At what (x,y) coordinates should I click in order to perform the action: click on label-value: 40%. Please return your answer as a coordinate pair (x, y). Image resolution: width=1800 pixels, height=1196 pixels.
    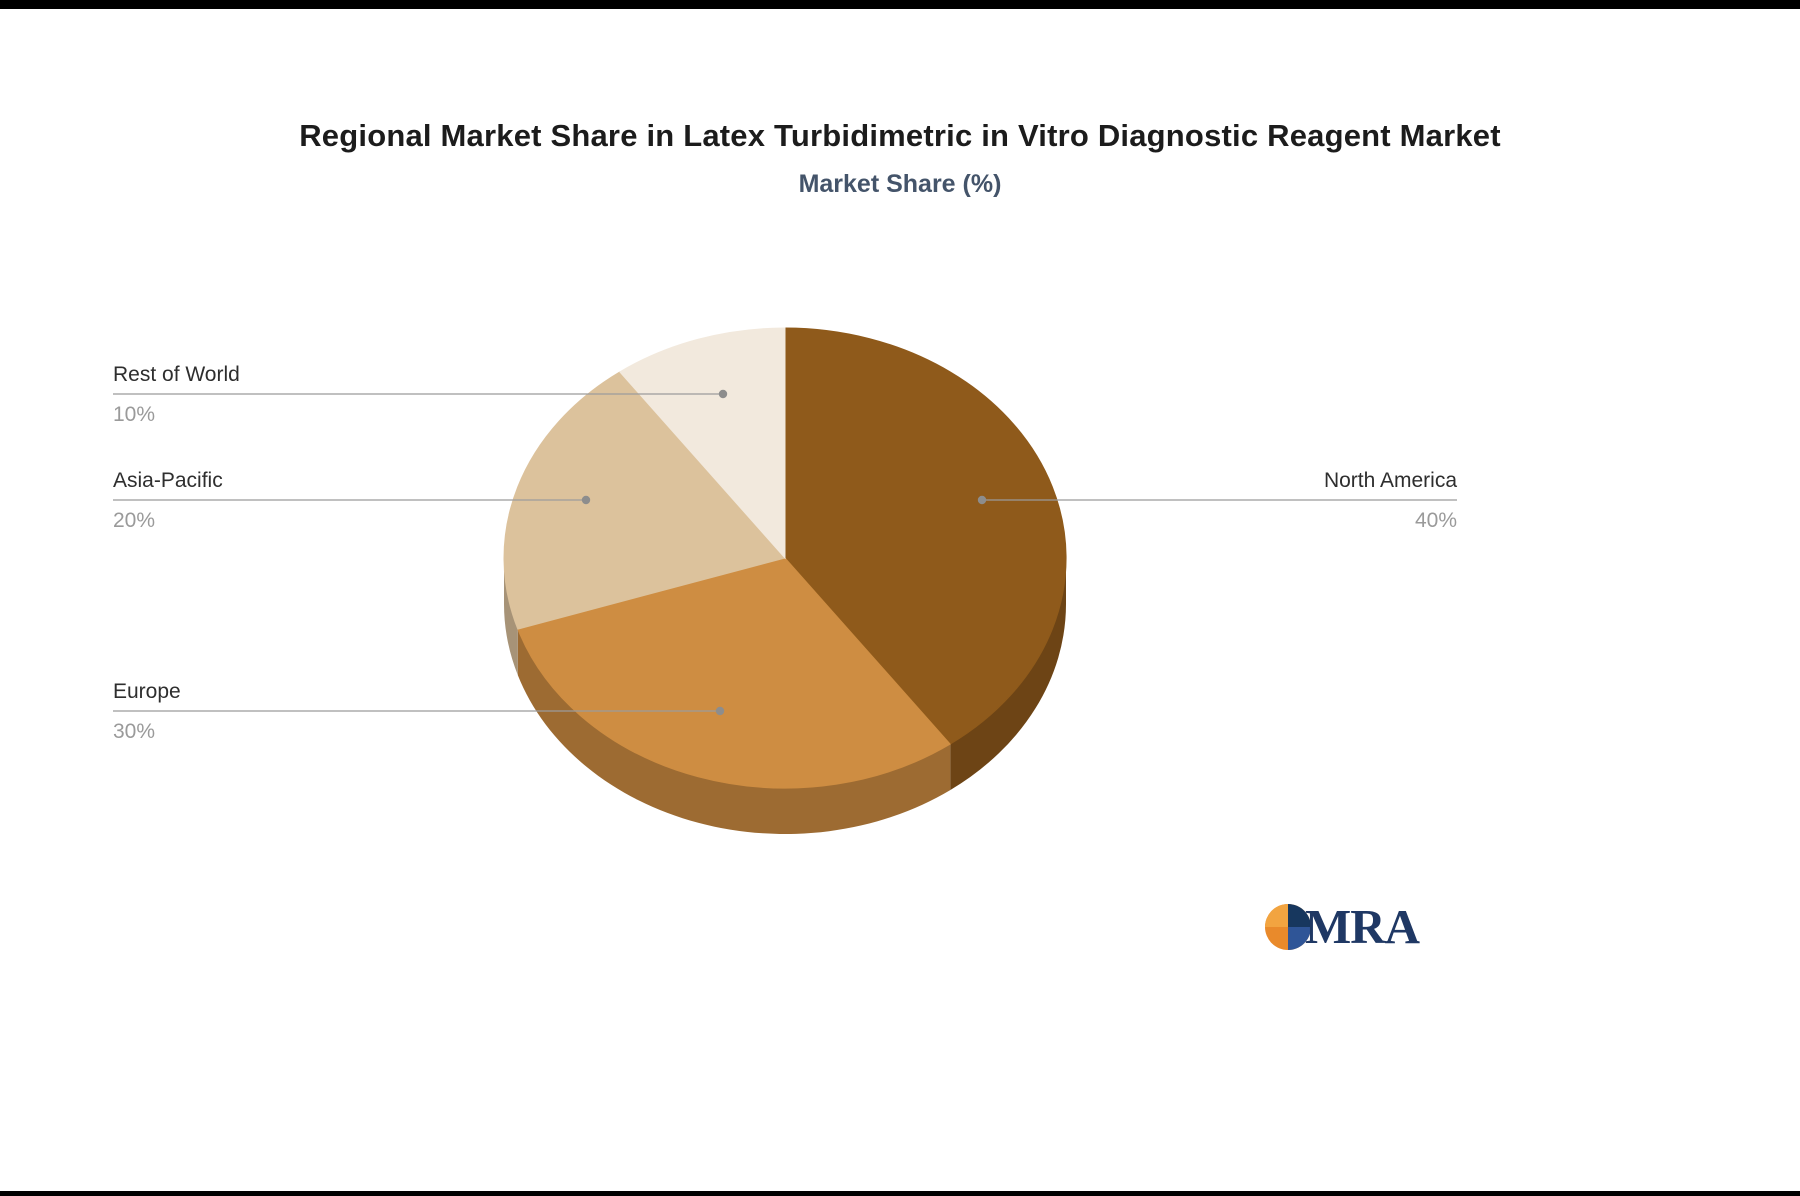
    Looking at the image, I should click on (1435, 520).